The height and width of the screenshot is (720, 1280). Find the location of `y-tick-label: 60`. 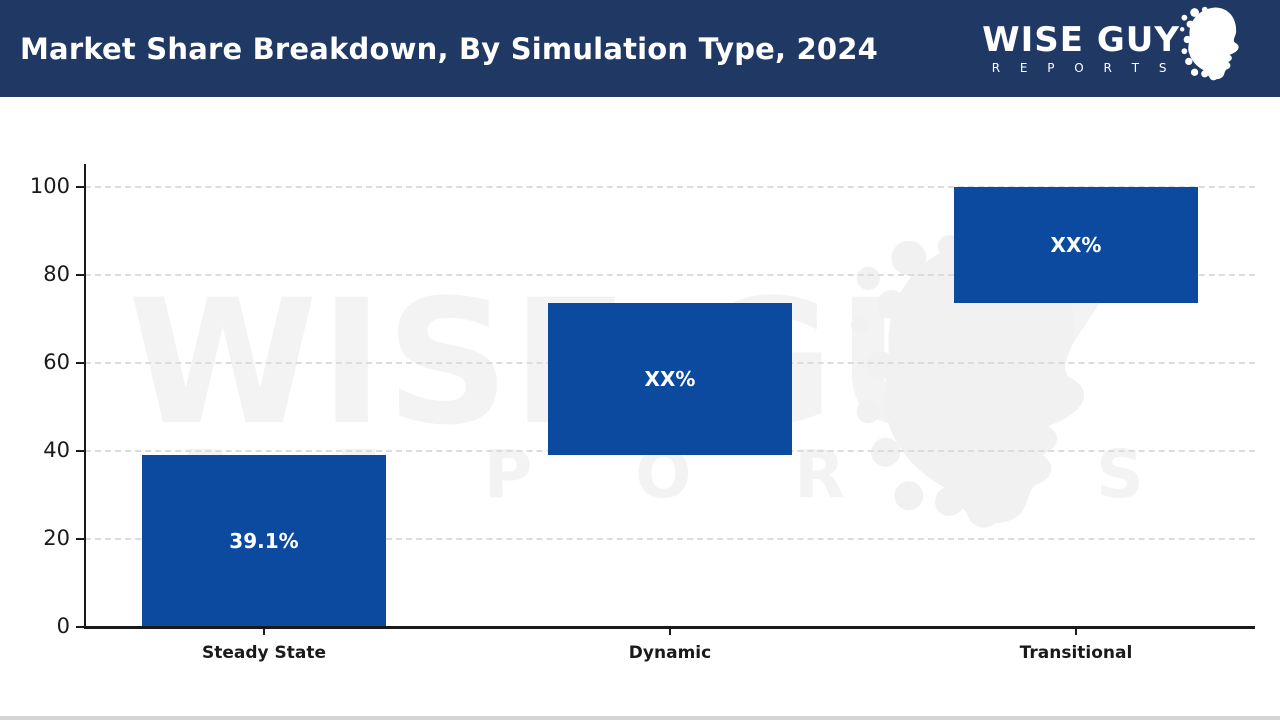

y-tick-label: 60 is located at coordinates (56, 362).